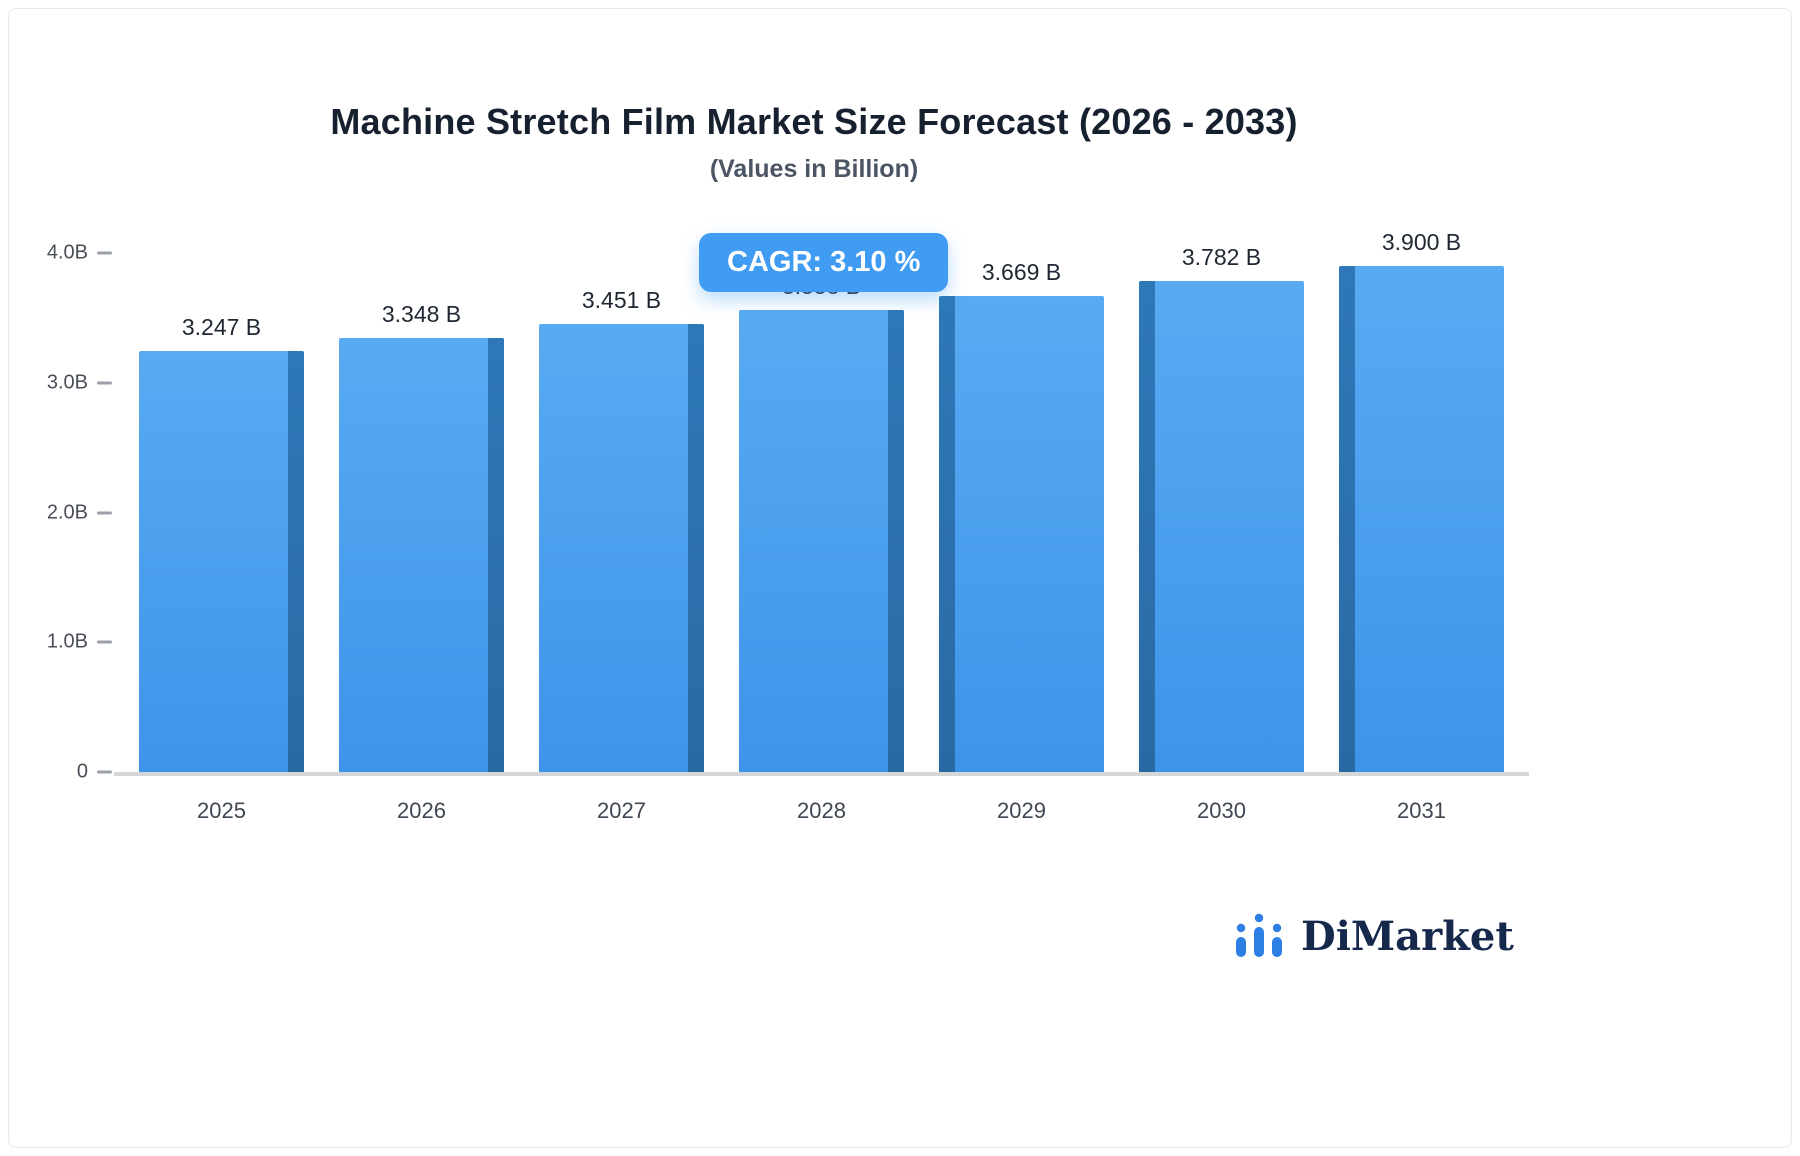 The width and height of the screenshot is (1800, 1156). What do you see at coordinates (67, 641) in the screenshot?
I see `y-tick-label: 1.0B` at bounding box center [67, 641].